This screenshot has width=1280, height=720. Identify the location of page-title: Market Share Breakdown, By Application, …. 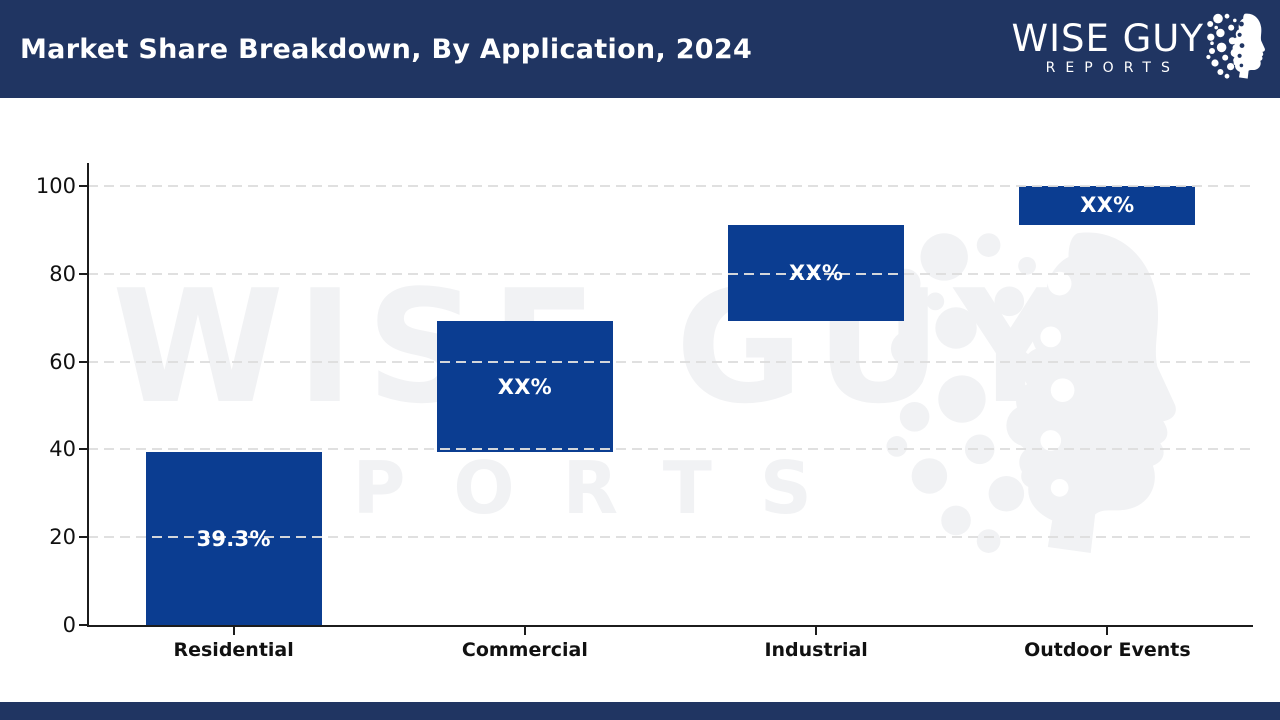
(386, 49).